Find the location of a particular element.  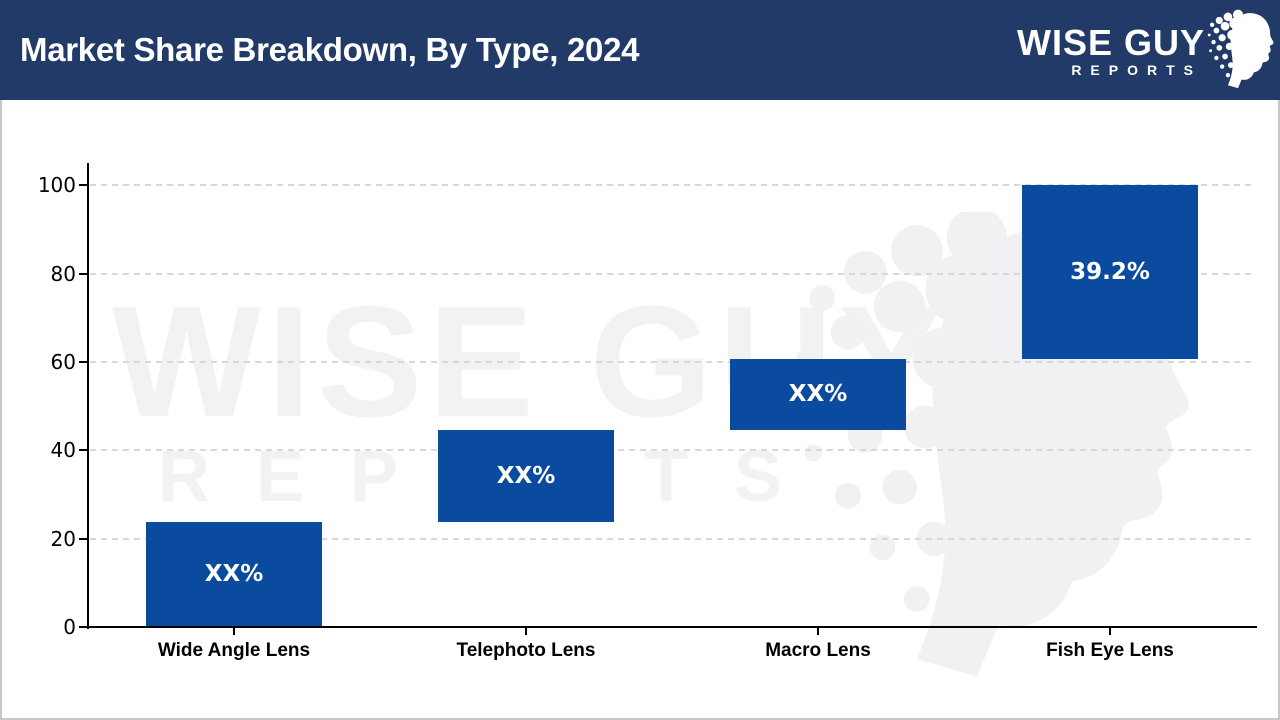

x-tick-label: Telephoto Lens is located at coordinates (526, 650).